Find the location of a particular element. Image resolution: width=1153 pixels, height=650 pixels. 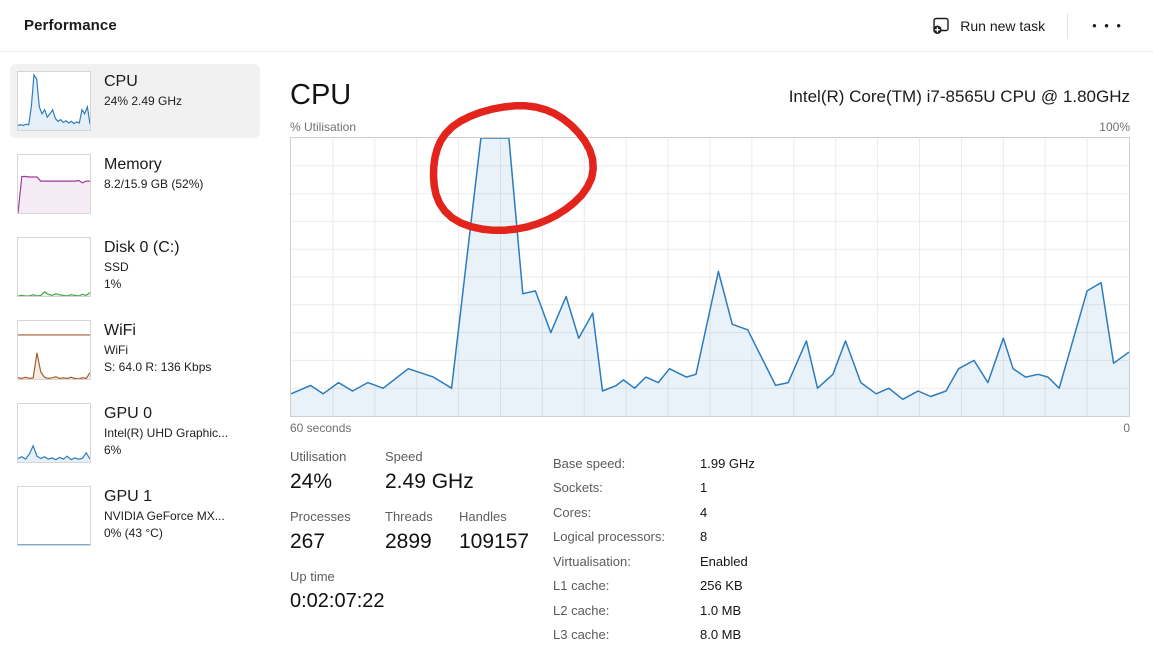

stat-value: 2899 is located at coordinates (408, 541).